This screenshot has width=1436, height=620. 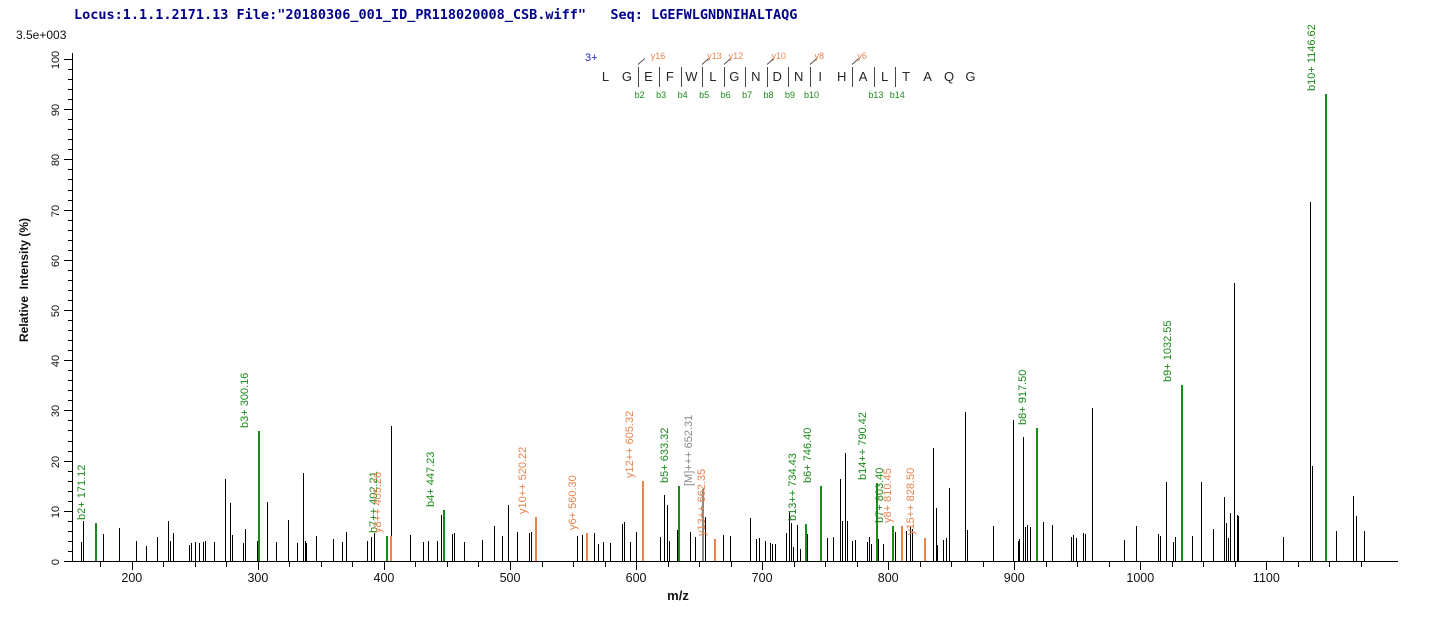 I want to click on peak-label: b3+ 300.16, so click(x=245, y=400).